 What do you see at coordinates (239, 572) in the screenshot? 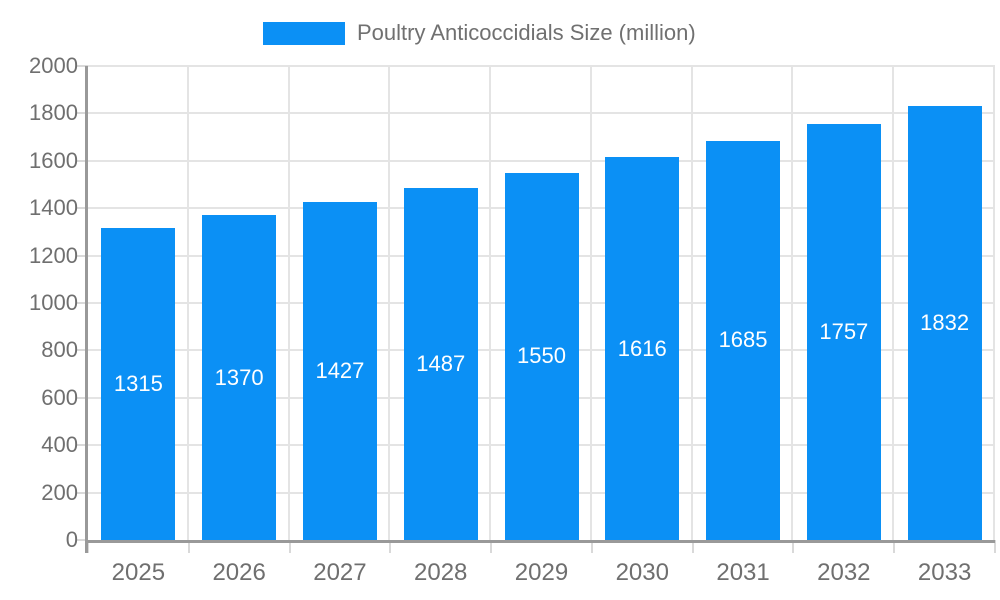
I see `x-axis-tick-label: 2026` at bounding box center [239, 572].